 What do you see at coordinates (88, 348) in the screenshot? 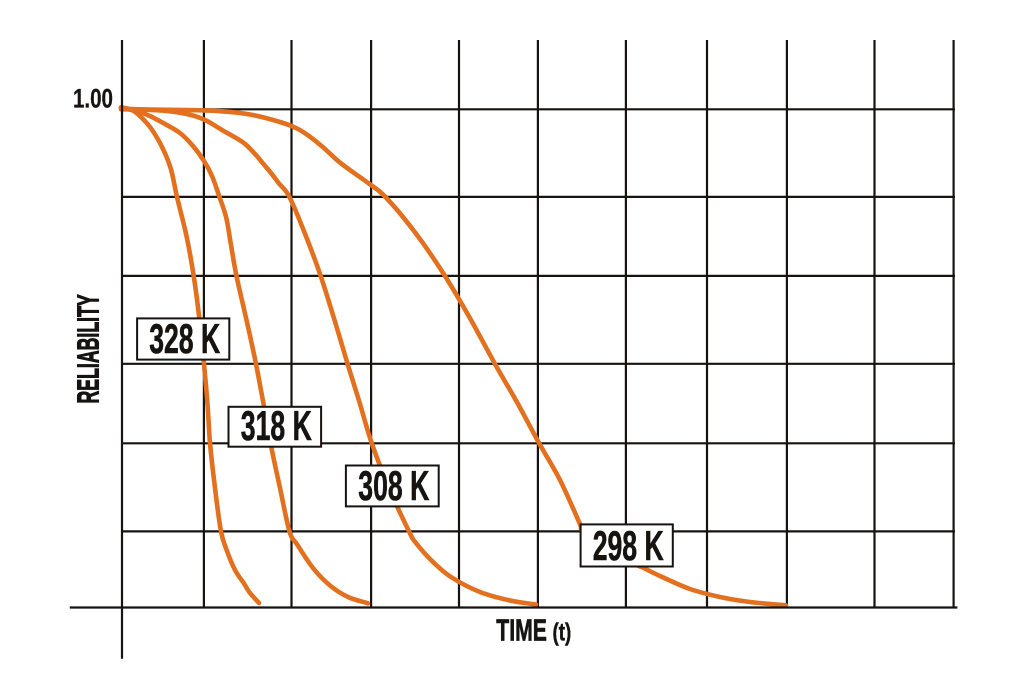
I see `svg-text: RELIABILITY` at bounding box center [88, 348].